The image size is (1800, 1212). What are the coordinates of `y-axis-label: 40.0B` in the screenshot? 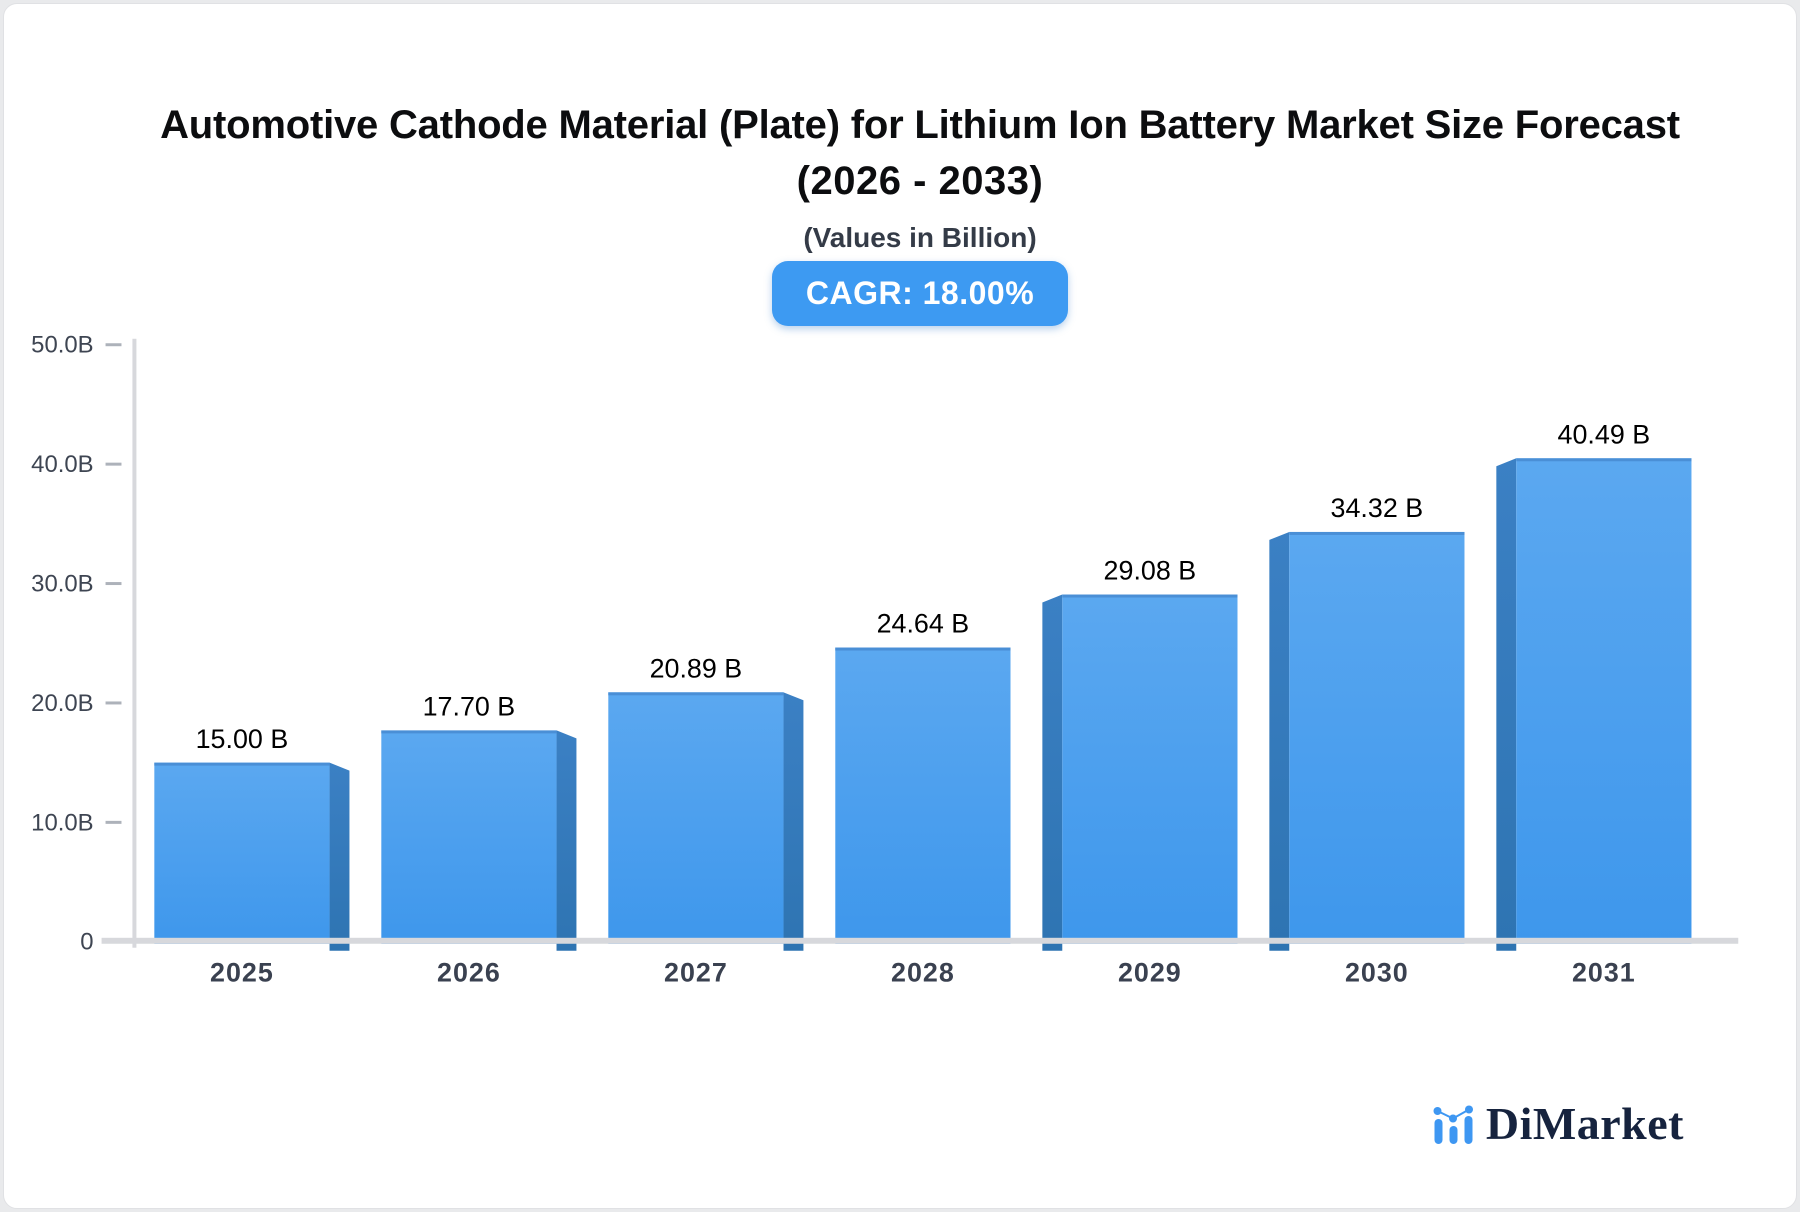 It's located at (62, 464).